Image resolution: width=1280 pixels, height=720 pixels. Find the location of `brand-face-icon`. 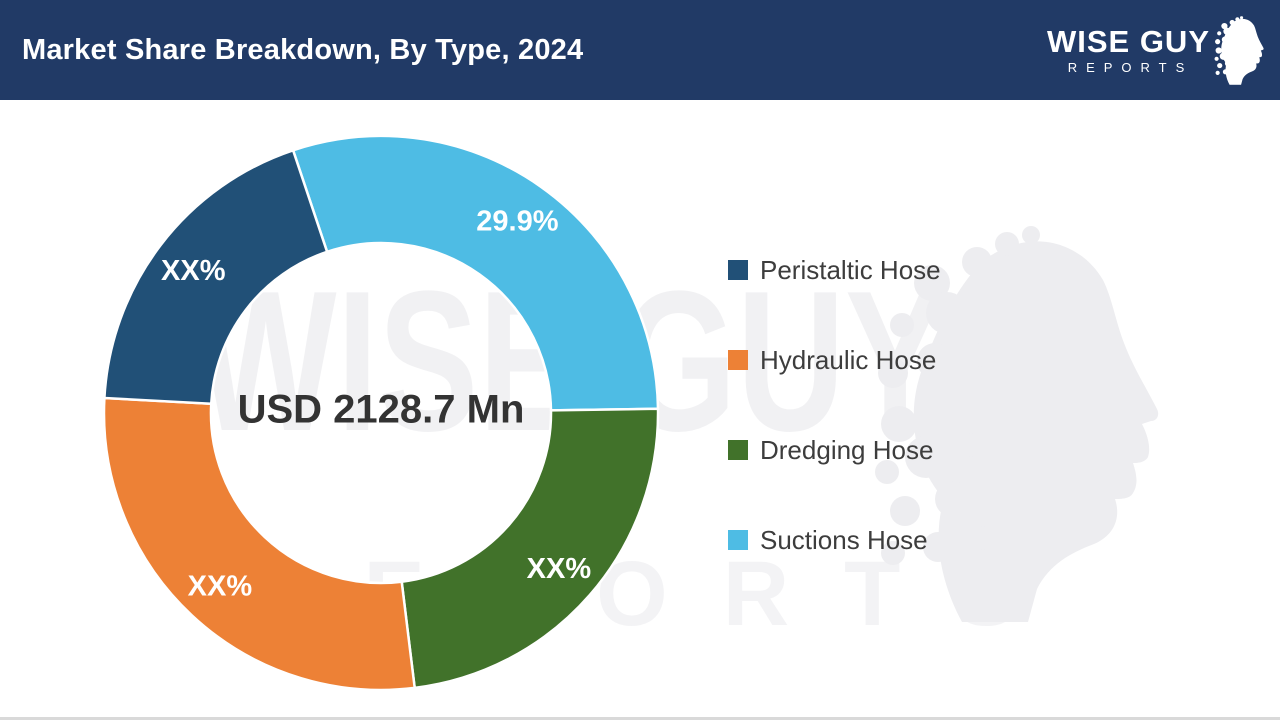

brand-face-icon is located at coordinates (1240, 50).